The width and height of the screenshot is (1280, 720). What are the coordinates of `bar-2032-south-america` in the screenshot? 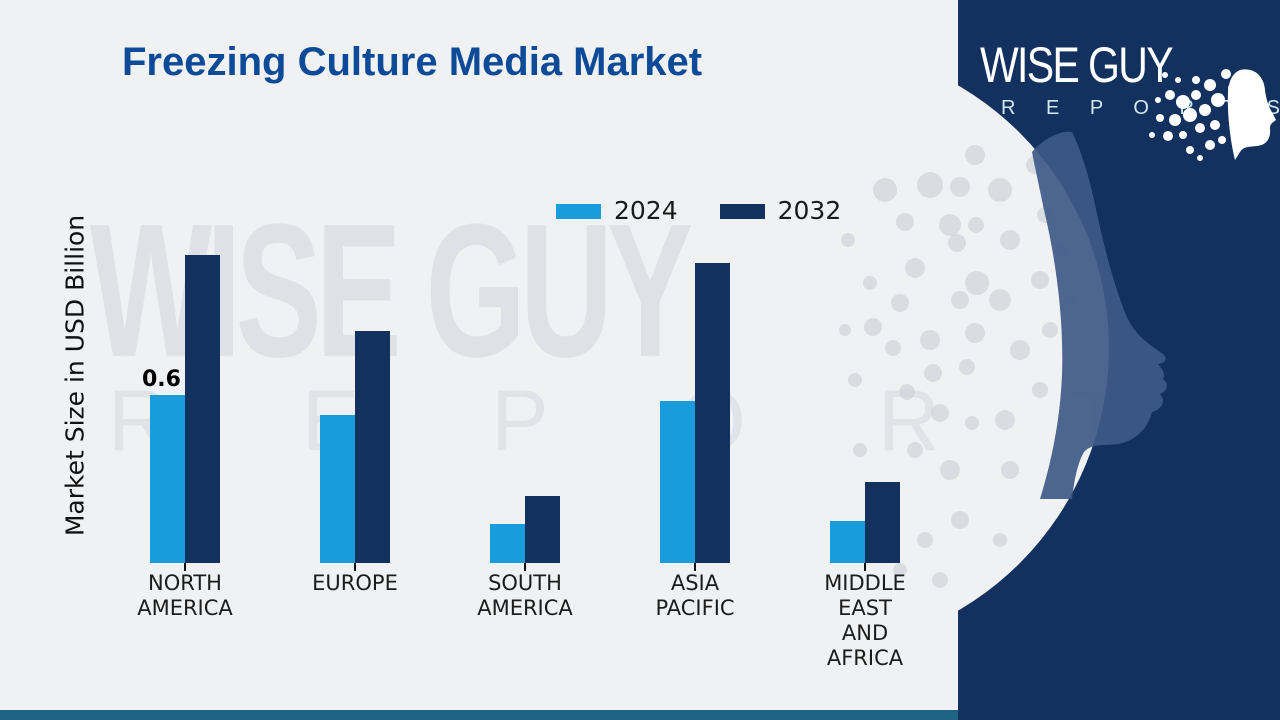 It's located at (542, 529).